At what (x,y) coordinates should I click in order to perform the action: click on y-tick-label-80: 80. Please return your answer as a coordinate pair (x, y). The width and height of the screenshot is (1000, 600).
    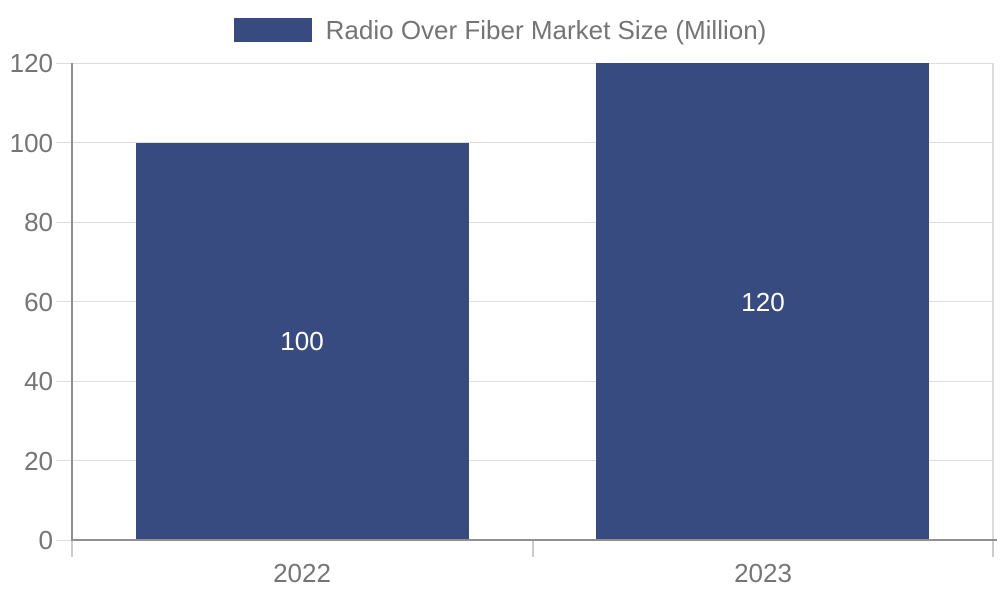
    Looking at the image, I should click on (38, 222).